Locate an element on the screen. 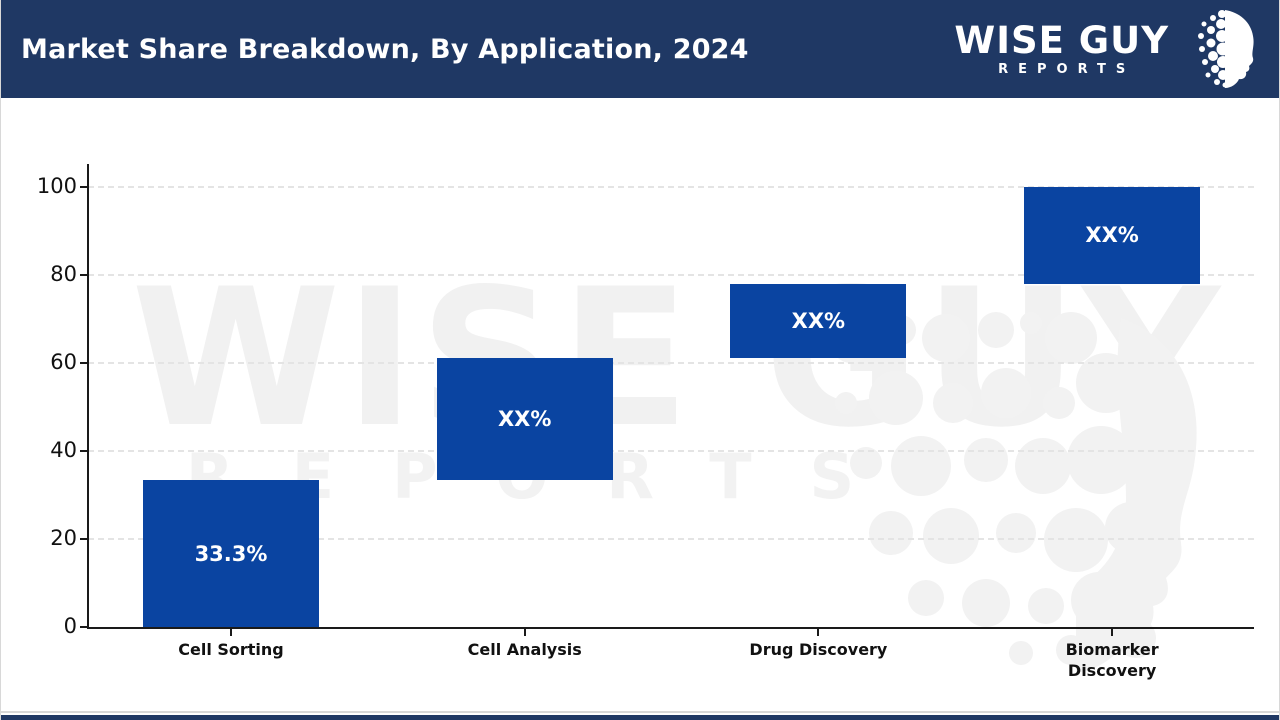 The image size is (1280, 720). brand-logo-text: WISE GUY REPORTS is located at coordinates (1061, 49).